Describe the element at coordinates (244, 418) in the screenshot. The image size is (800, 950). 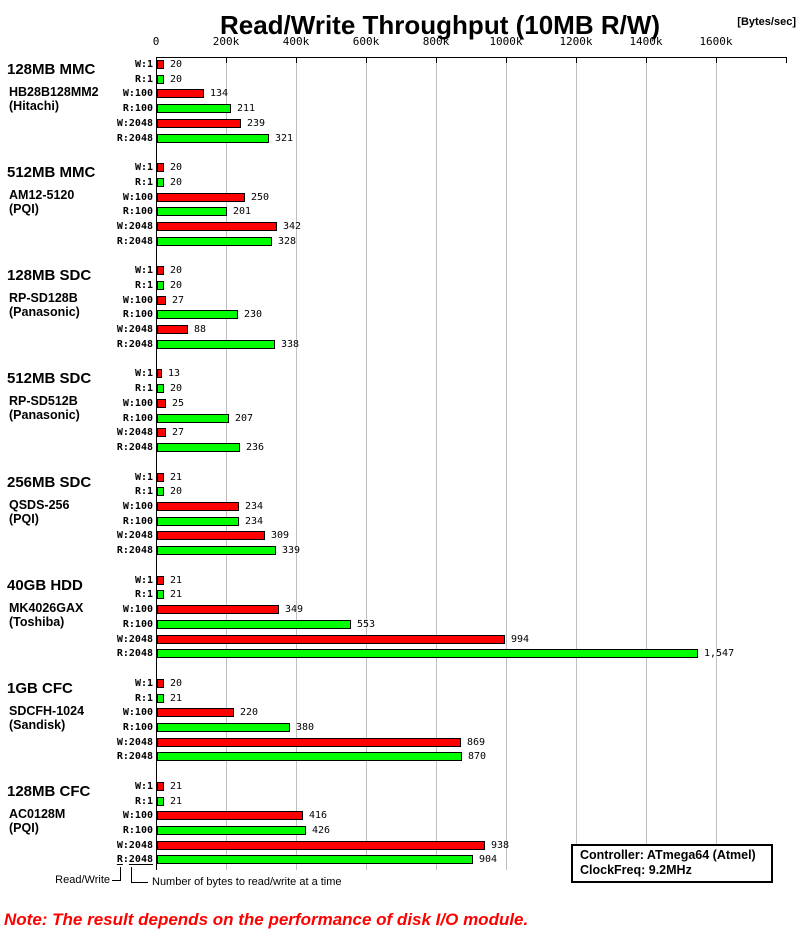
I see `bar-value-label: 207` at that location.